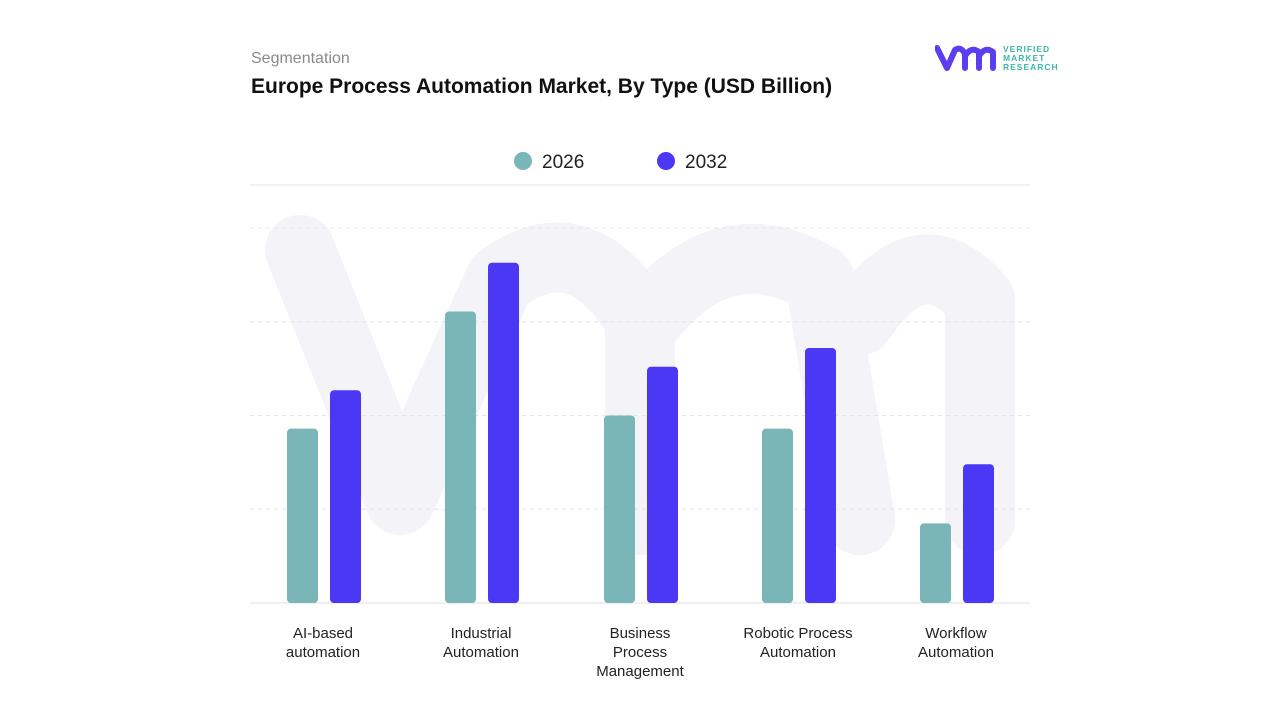 Image resolution: width=1280 pixels, height=720 pixels. What do you see at coordinates (300, 58) in the screenshot?
I see `segment-label: Segmentation` at bounding box center [300, 58].